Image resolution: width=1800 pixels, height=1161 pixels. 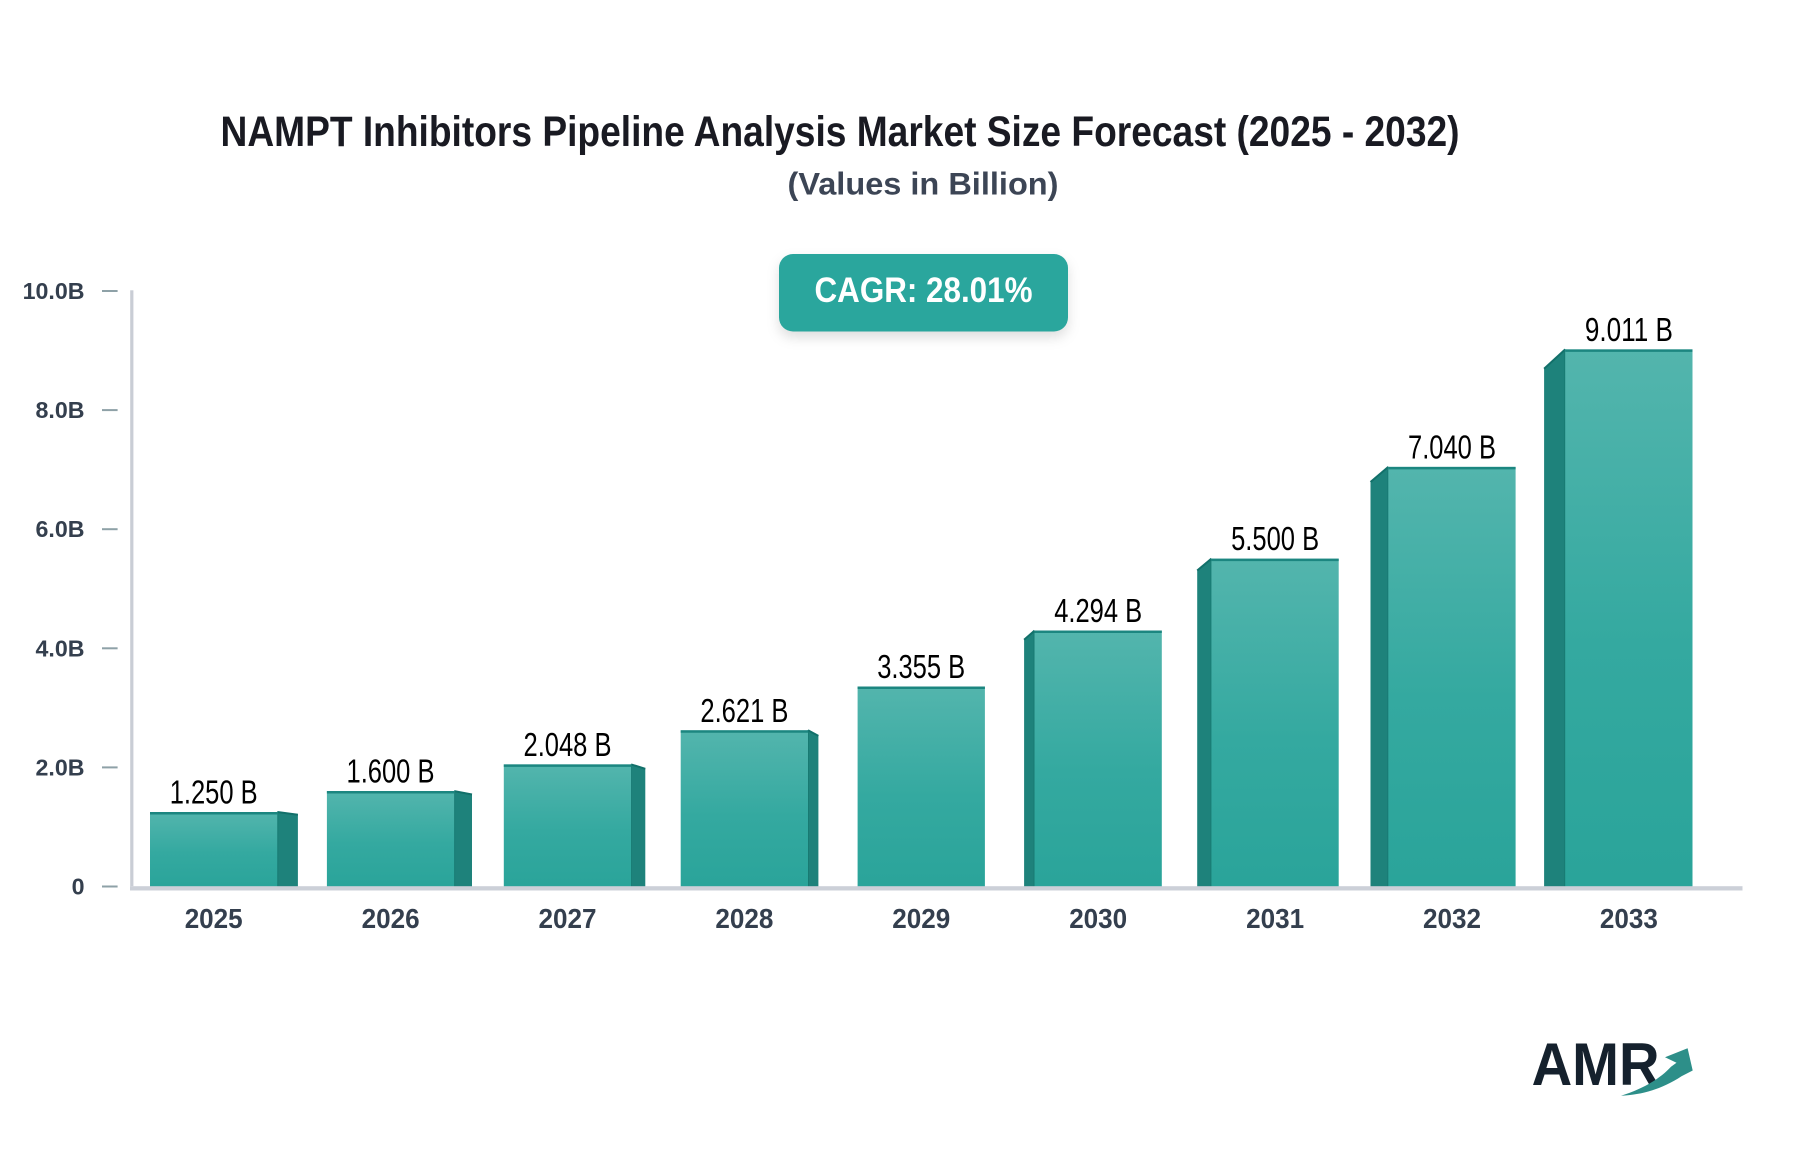 What do you see at coordinates (744, 710) in the screenshot?
I see `svg-text: 2.621 B` at bounding box center [744, 710].